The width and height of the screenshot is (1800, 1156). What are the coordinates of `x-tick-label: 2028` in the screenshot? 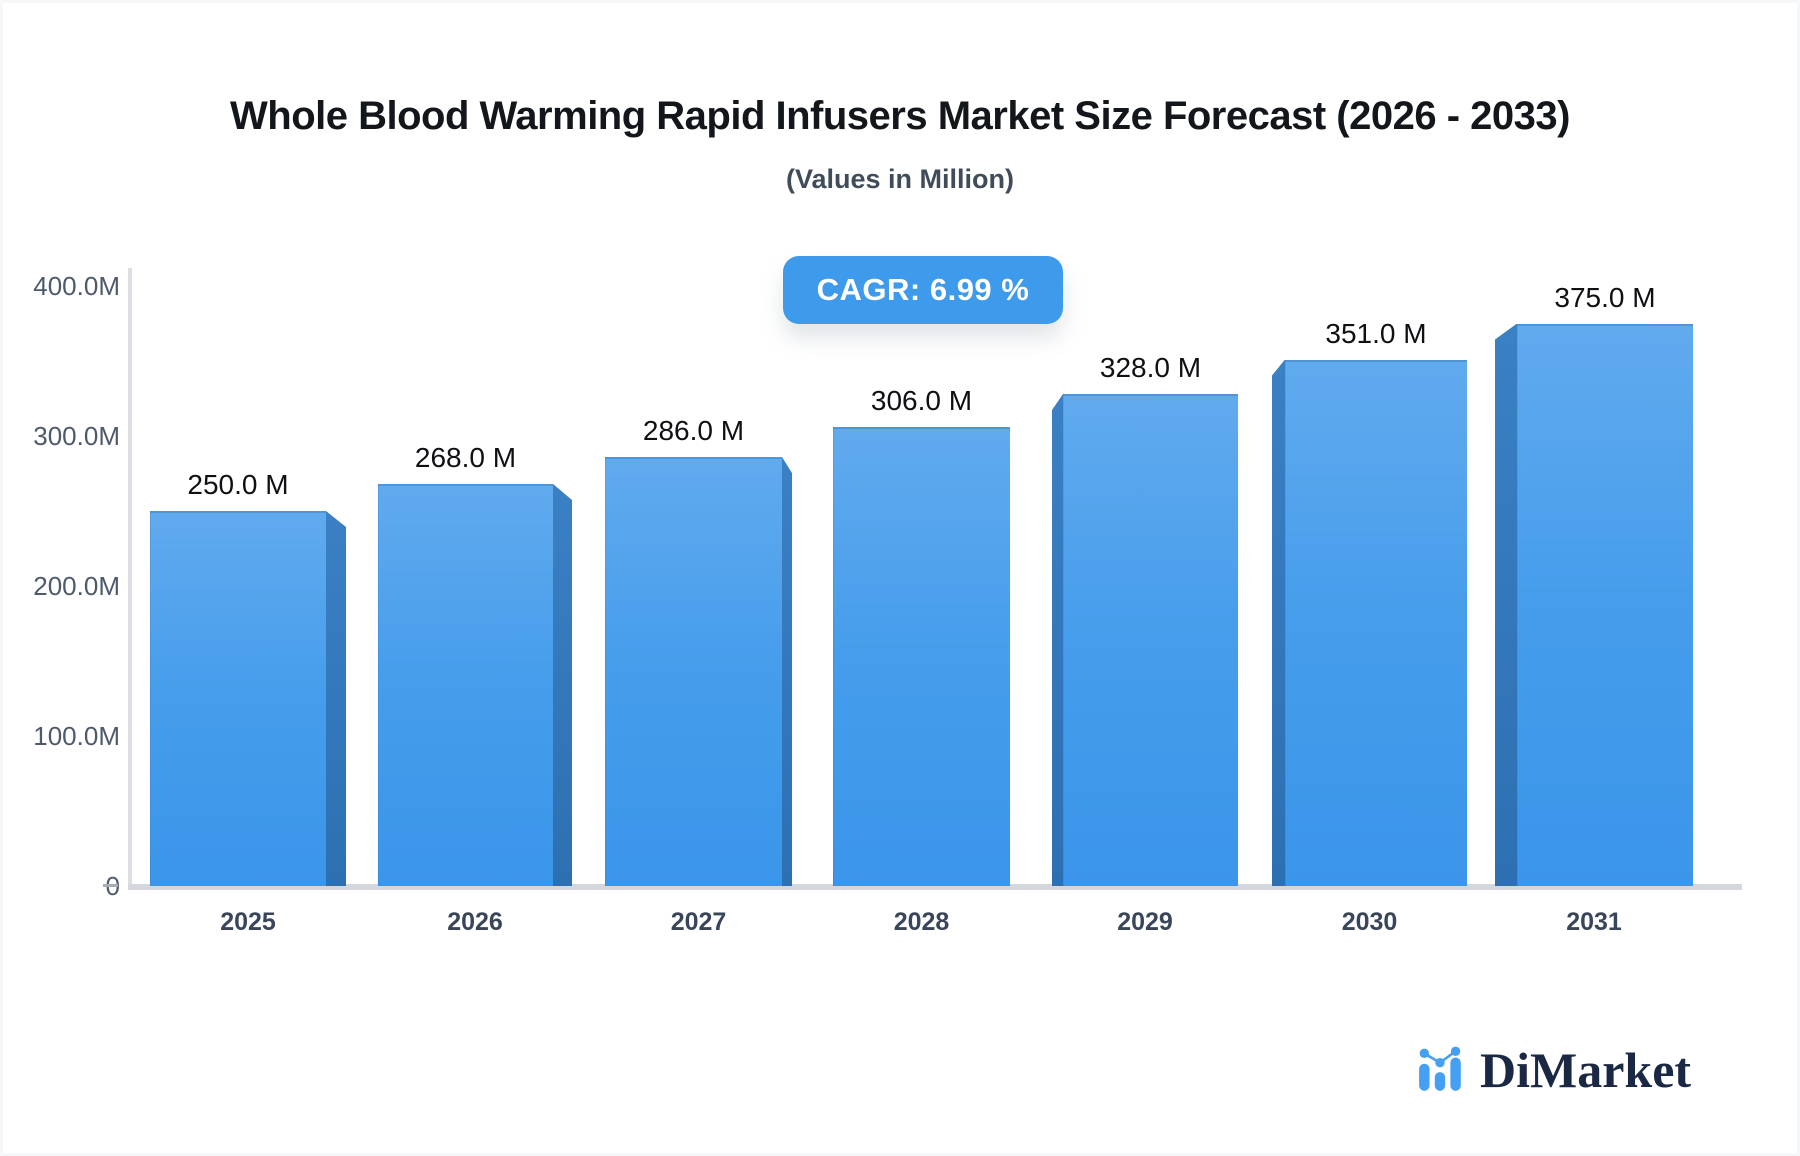 It's located at (921, 922).